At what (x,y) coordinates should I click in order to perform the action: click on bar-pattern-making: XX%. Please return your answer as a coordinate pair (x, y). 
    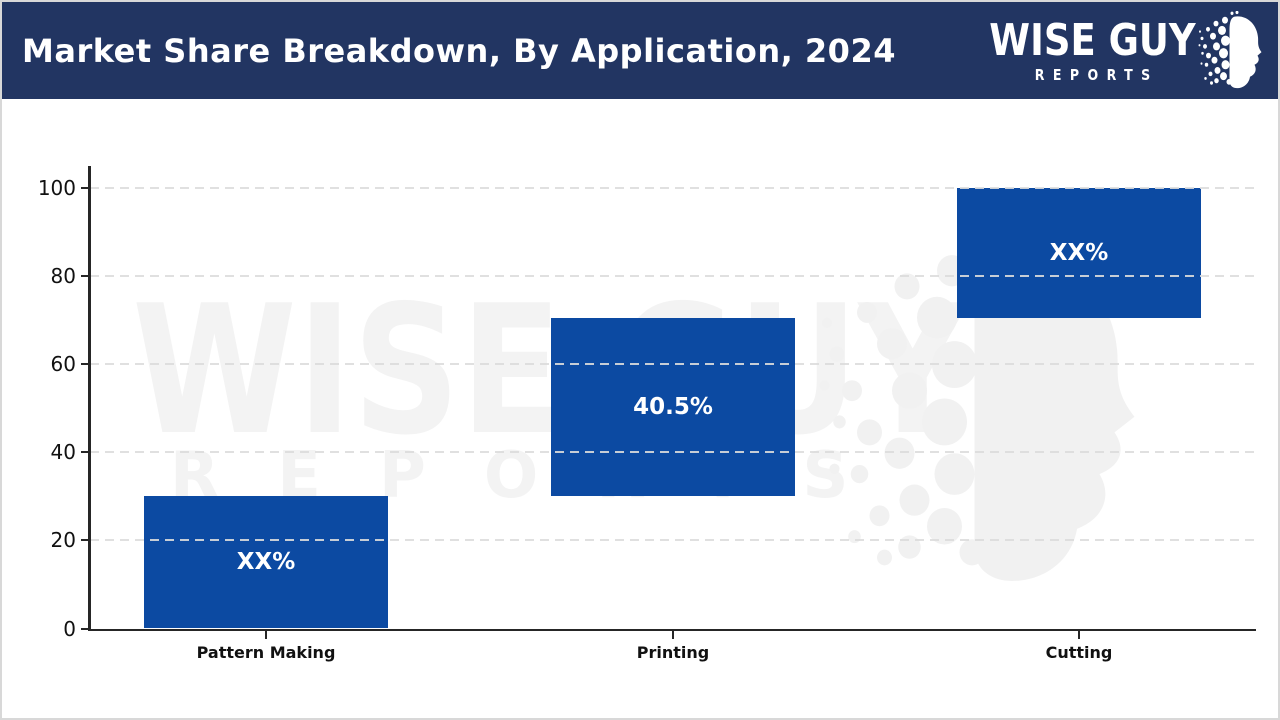
    Looking at the image, I should click on (266, 562).